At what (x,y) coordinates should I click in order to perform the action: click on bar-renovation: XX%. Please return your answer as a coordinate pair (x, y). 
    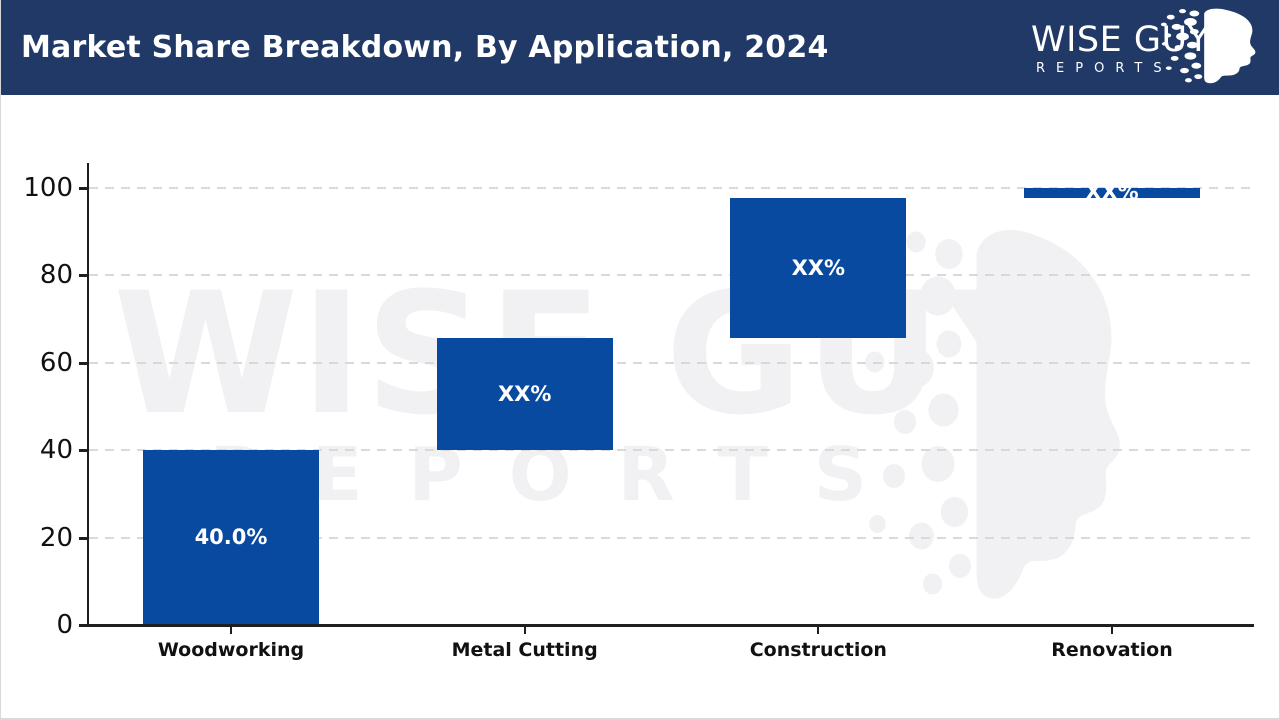
    Looking at the image, I should click on (1112, 192).